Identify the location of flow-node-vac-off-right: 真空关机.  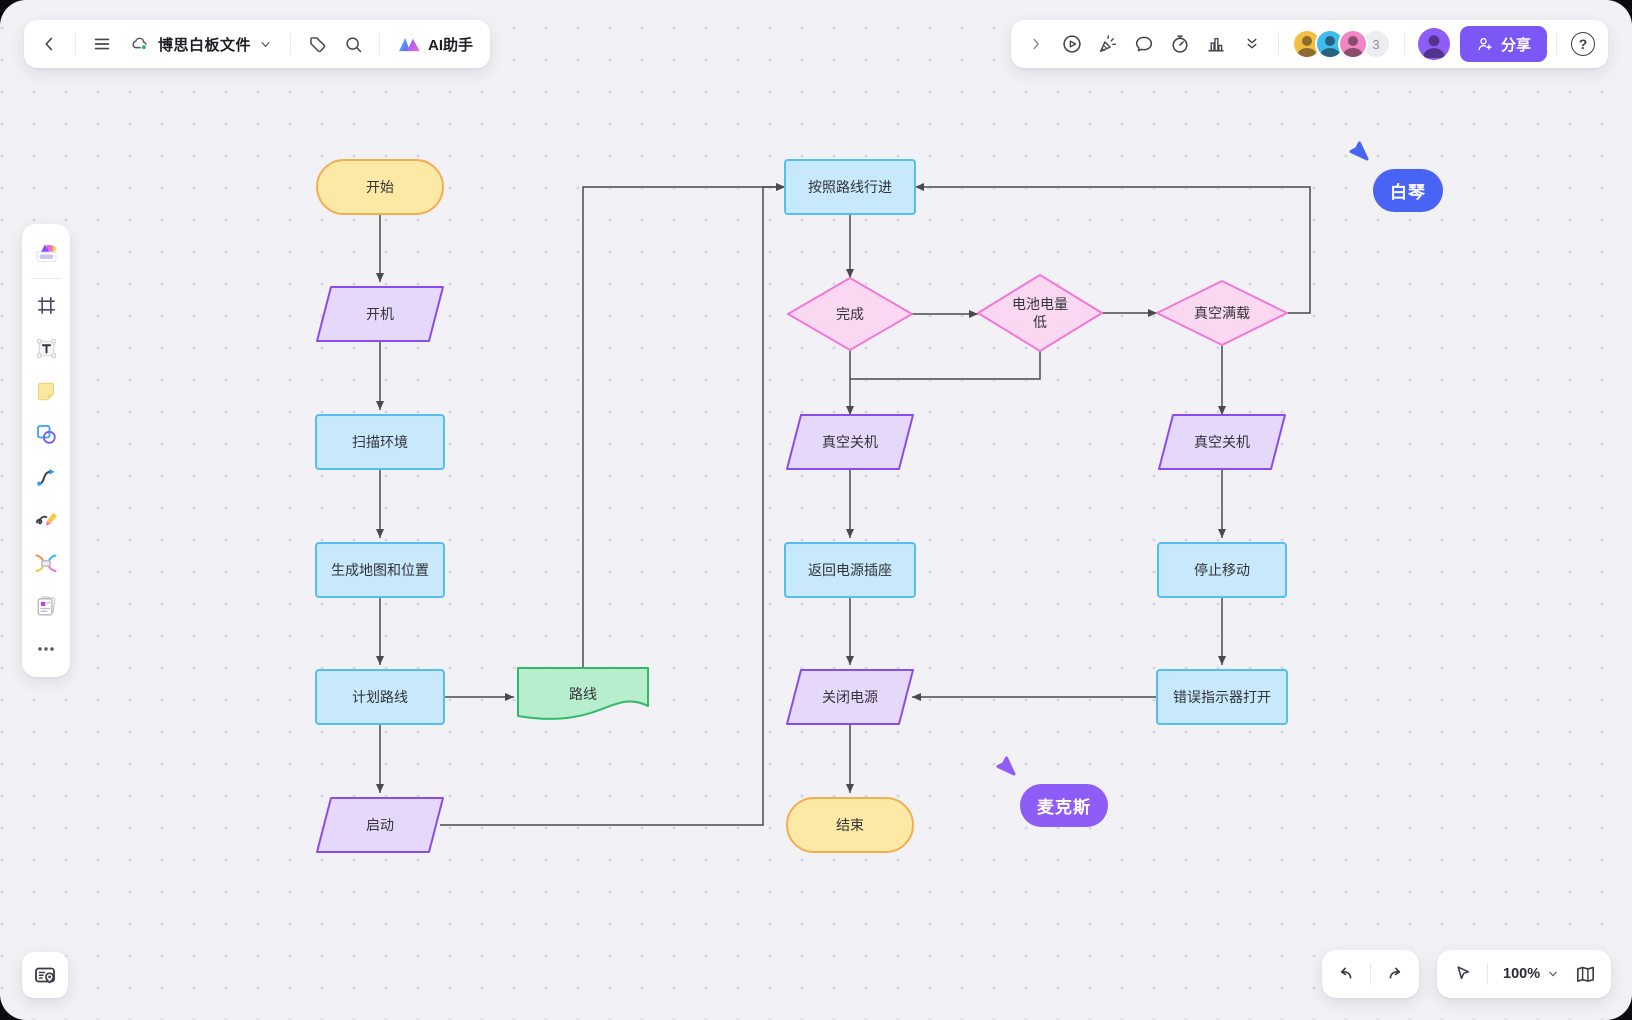
(1222, 442).